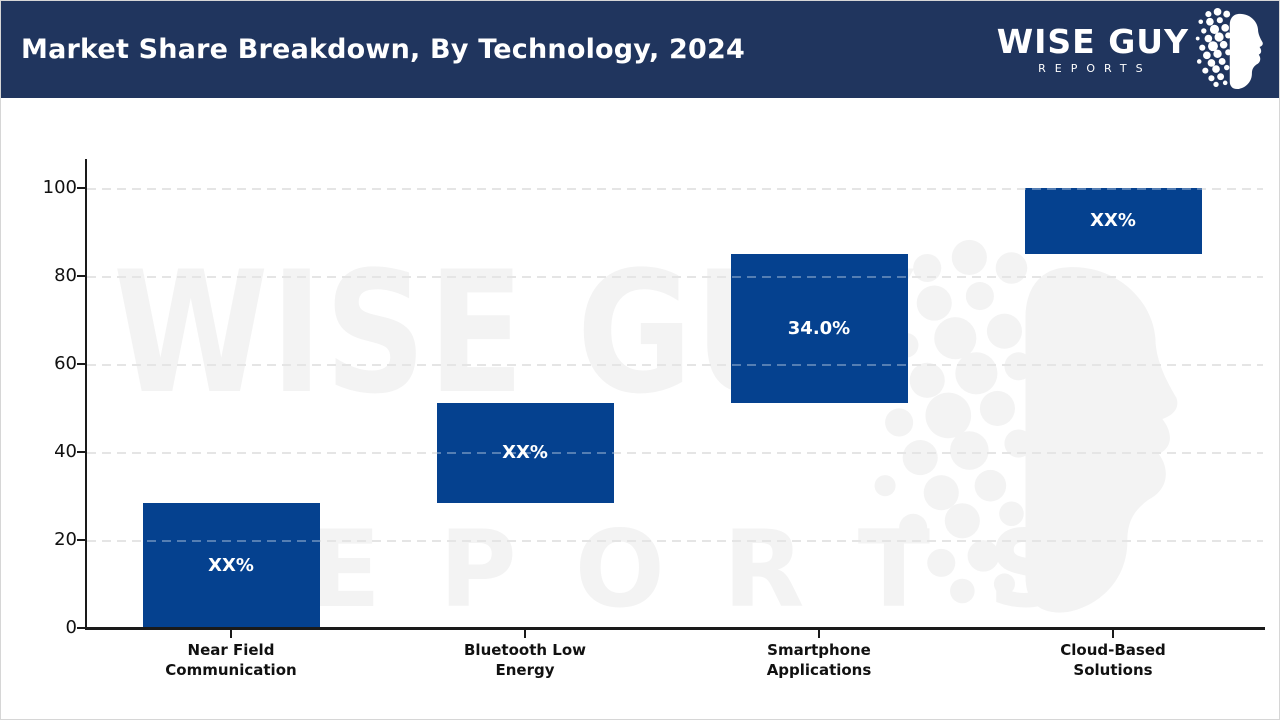 The image size is (1280, 720). Describe the element at coordinates (65, 363) in the screenshot. I see `y-tick-label: 60` at that location.